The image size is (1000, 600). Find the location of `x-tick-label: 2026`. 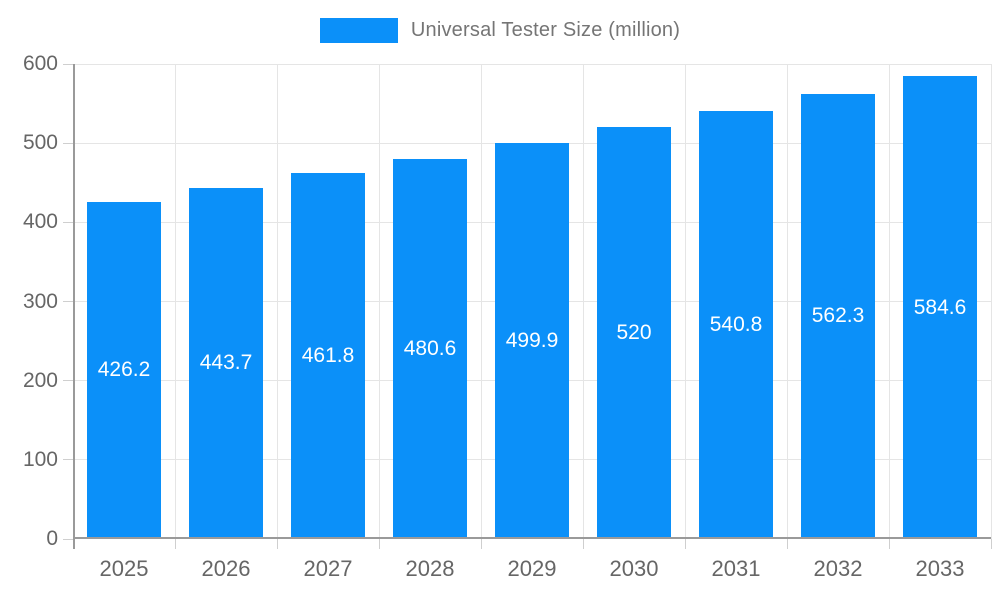

x-tick-label: 2026 is located at coordinates (226, 568).